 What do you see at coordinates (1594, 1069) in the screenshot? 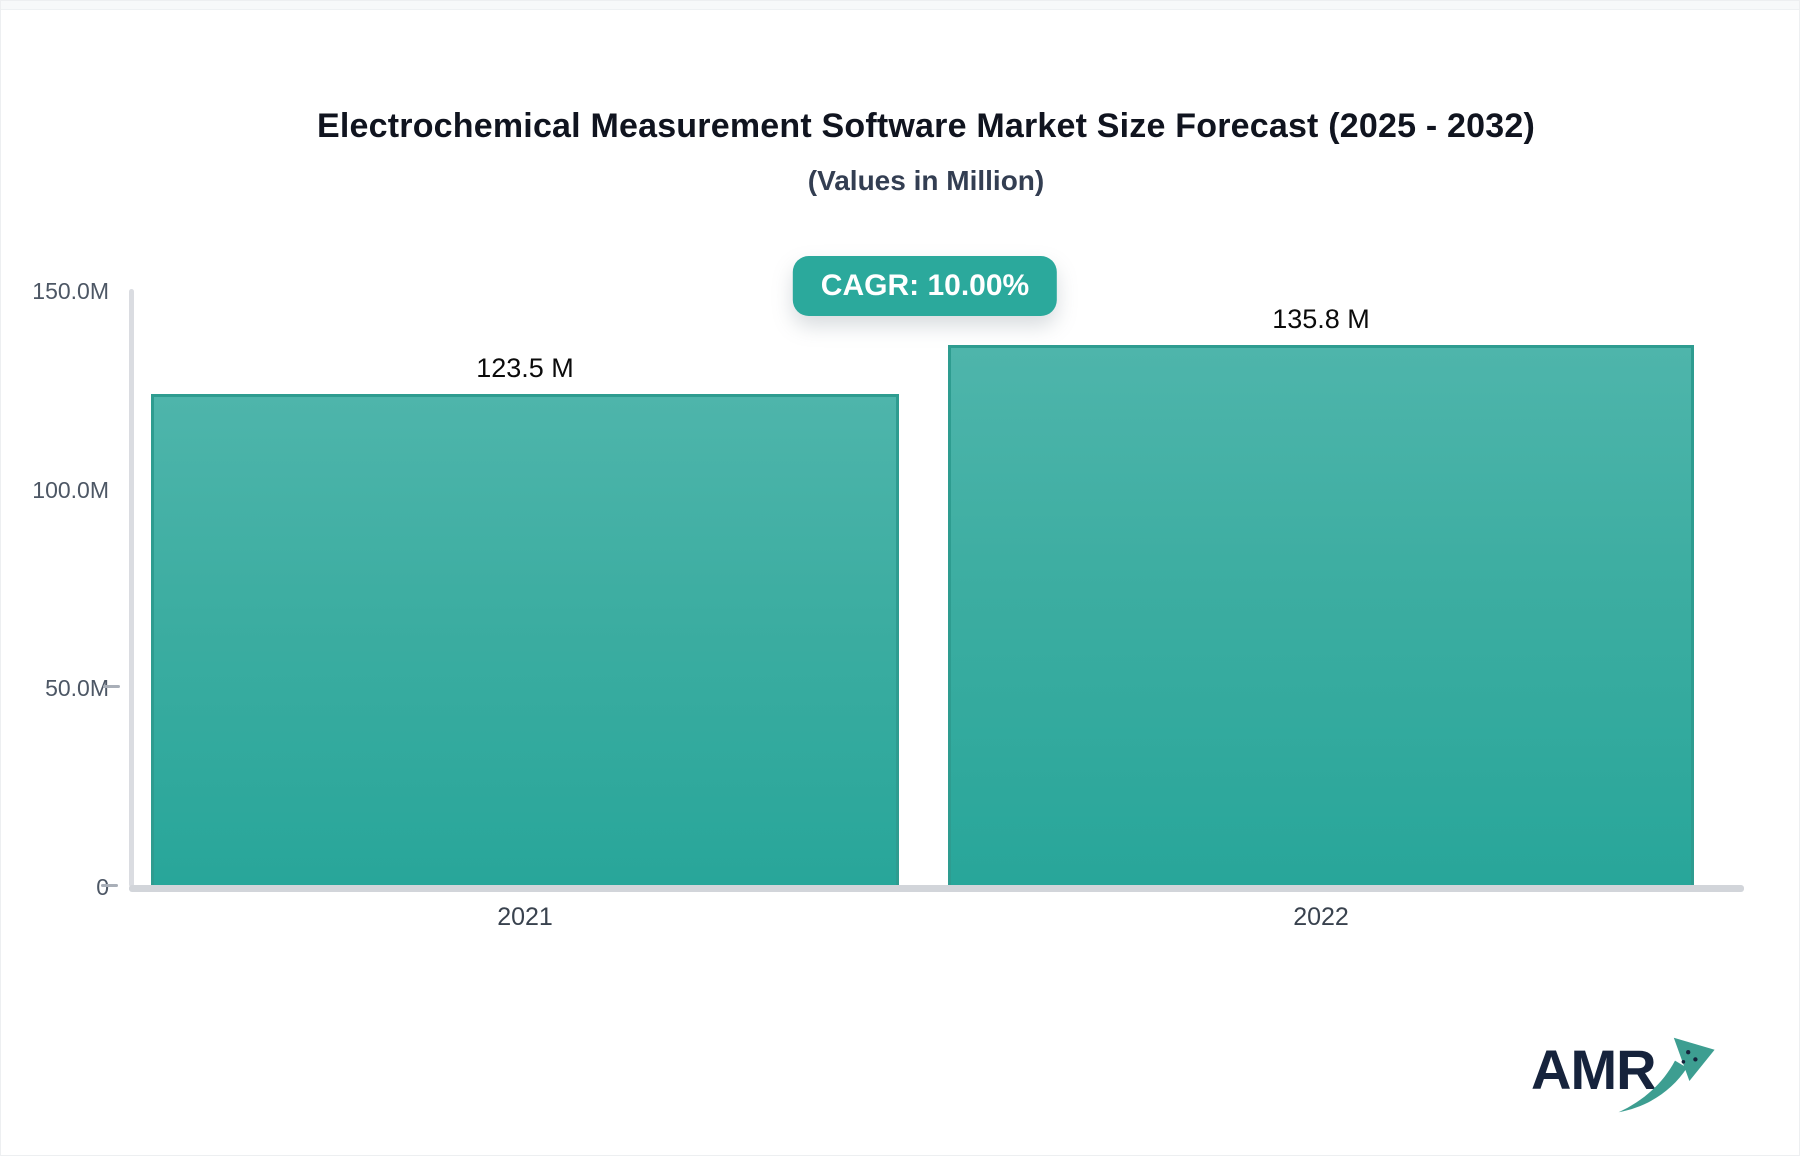
I see `amr-logo-text: AMR` at bounding box center [1594, 1069].